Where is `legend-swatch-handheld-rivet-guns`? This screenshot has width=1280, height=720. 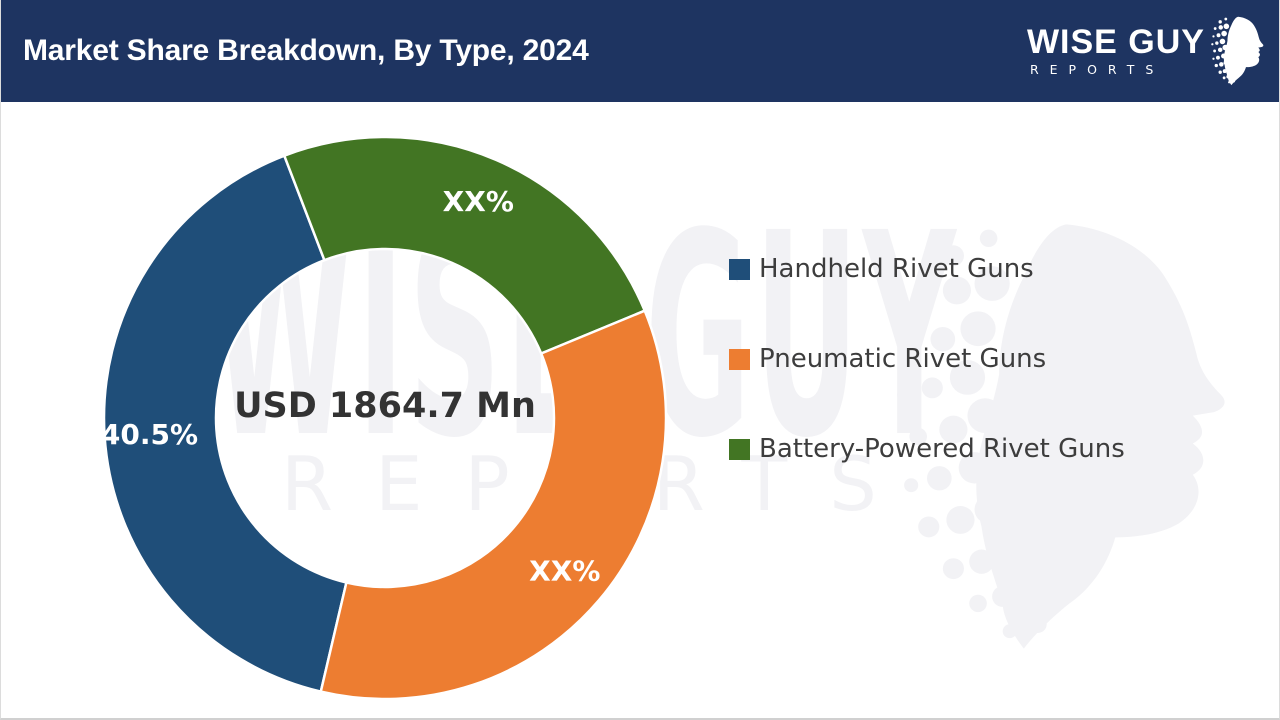 legend-swatch-handheld-rivet-guns is located at coordinates (739, 269).